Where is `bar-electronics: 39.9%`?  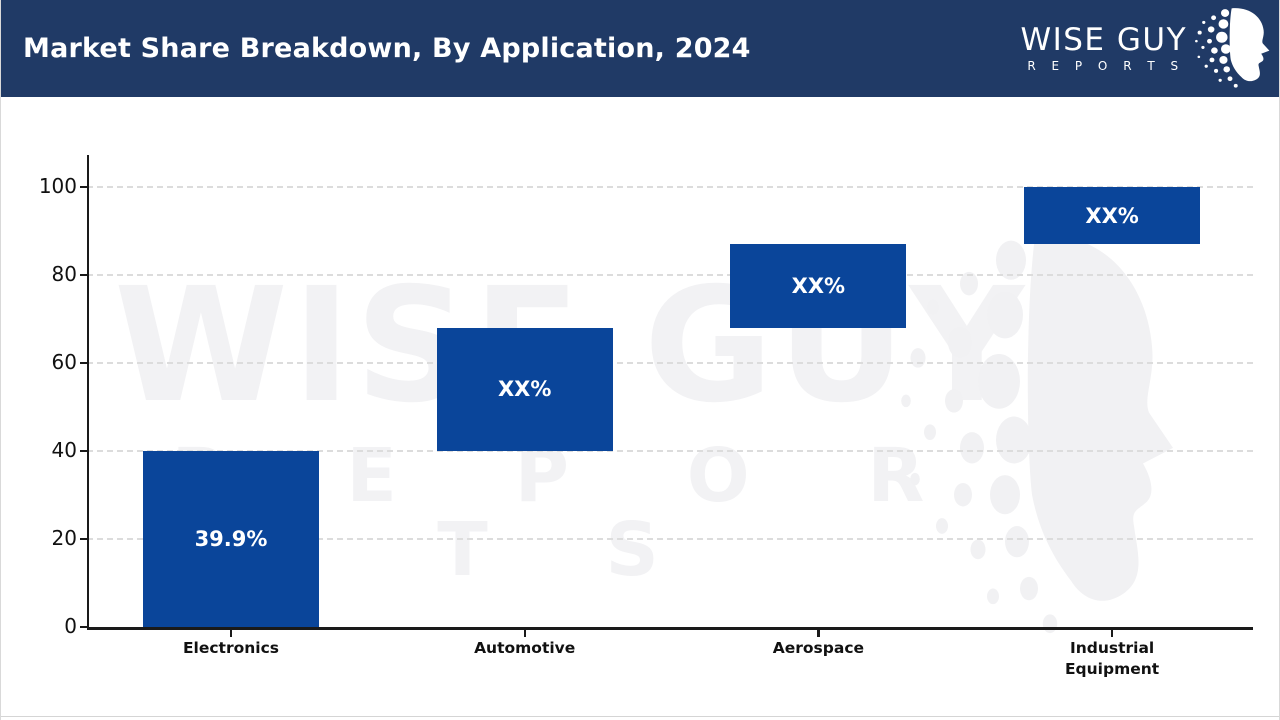 bar-electronics: 39.9% is located at coordinates (231, 539).